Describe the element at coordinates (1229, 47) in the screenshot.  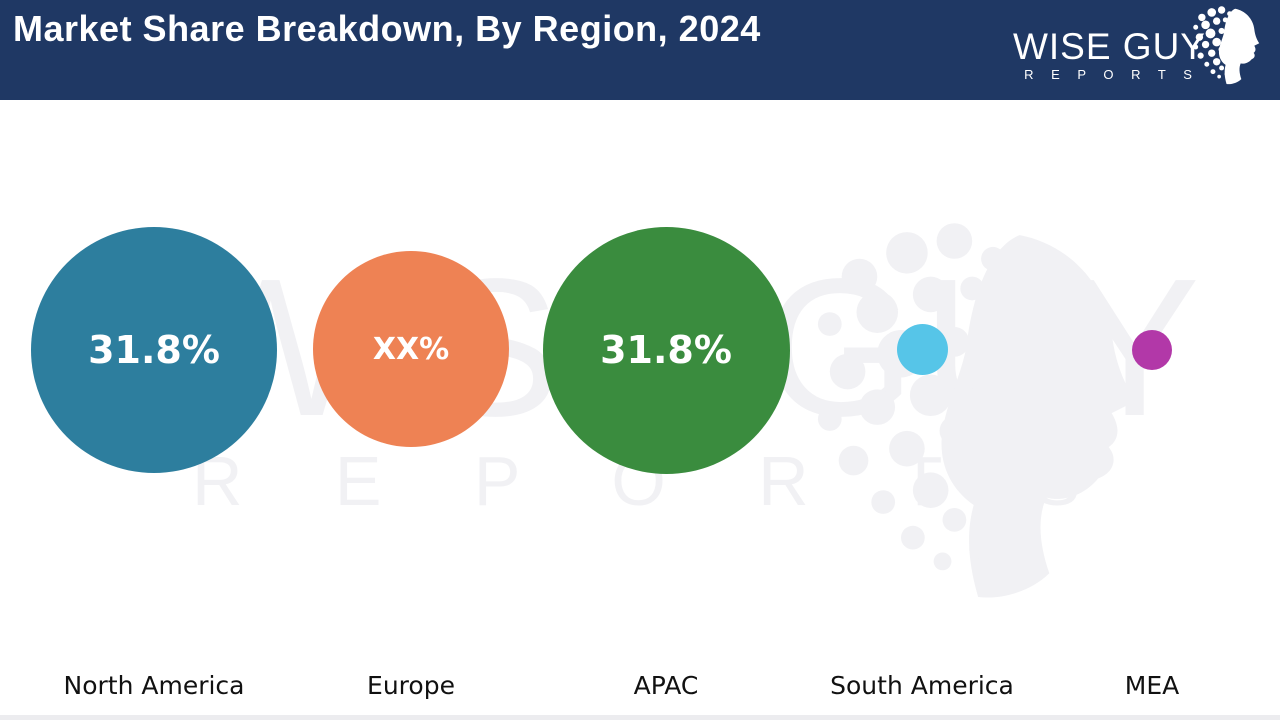
I see `brand-head-icon` at that location.